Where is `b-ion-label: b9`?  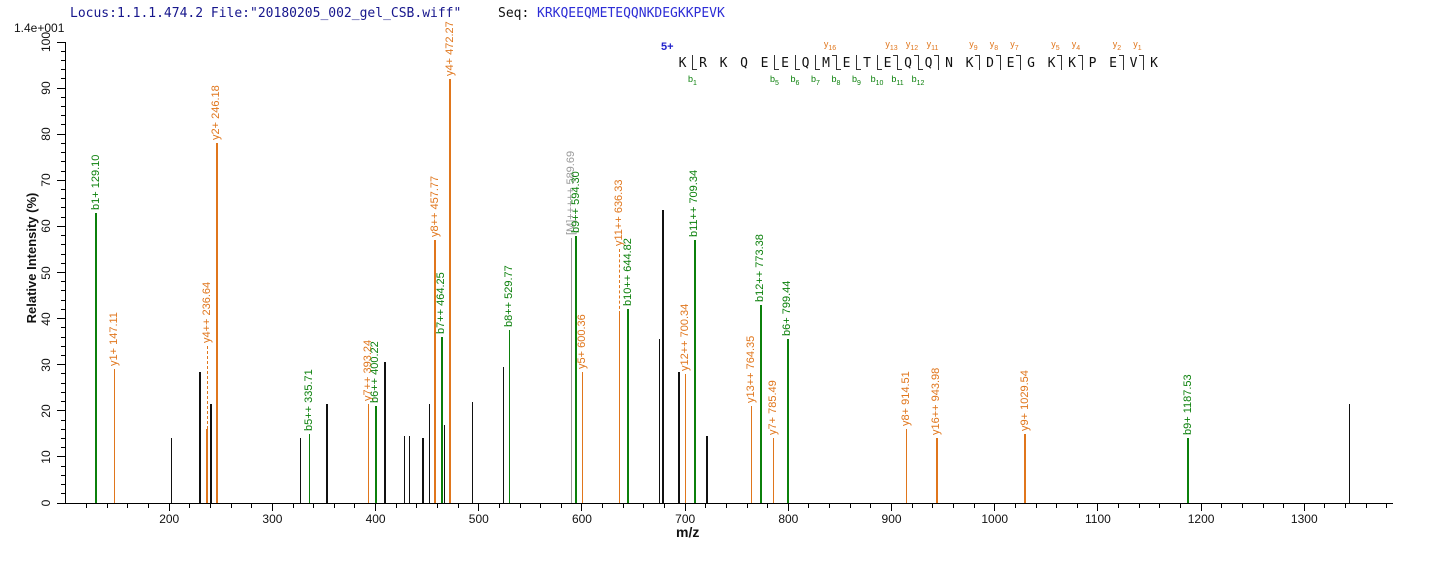
b-ion-label: b9 is located at coordinates (856, 80).